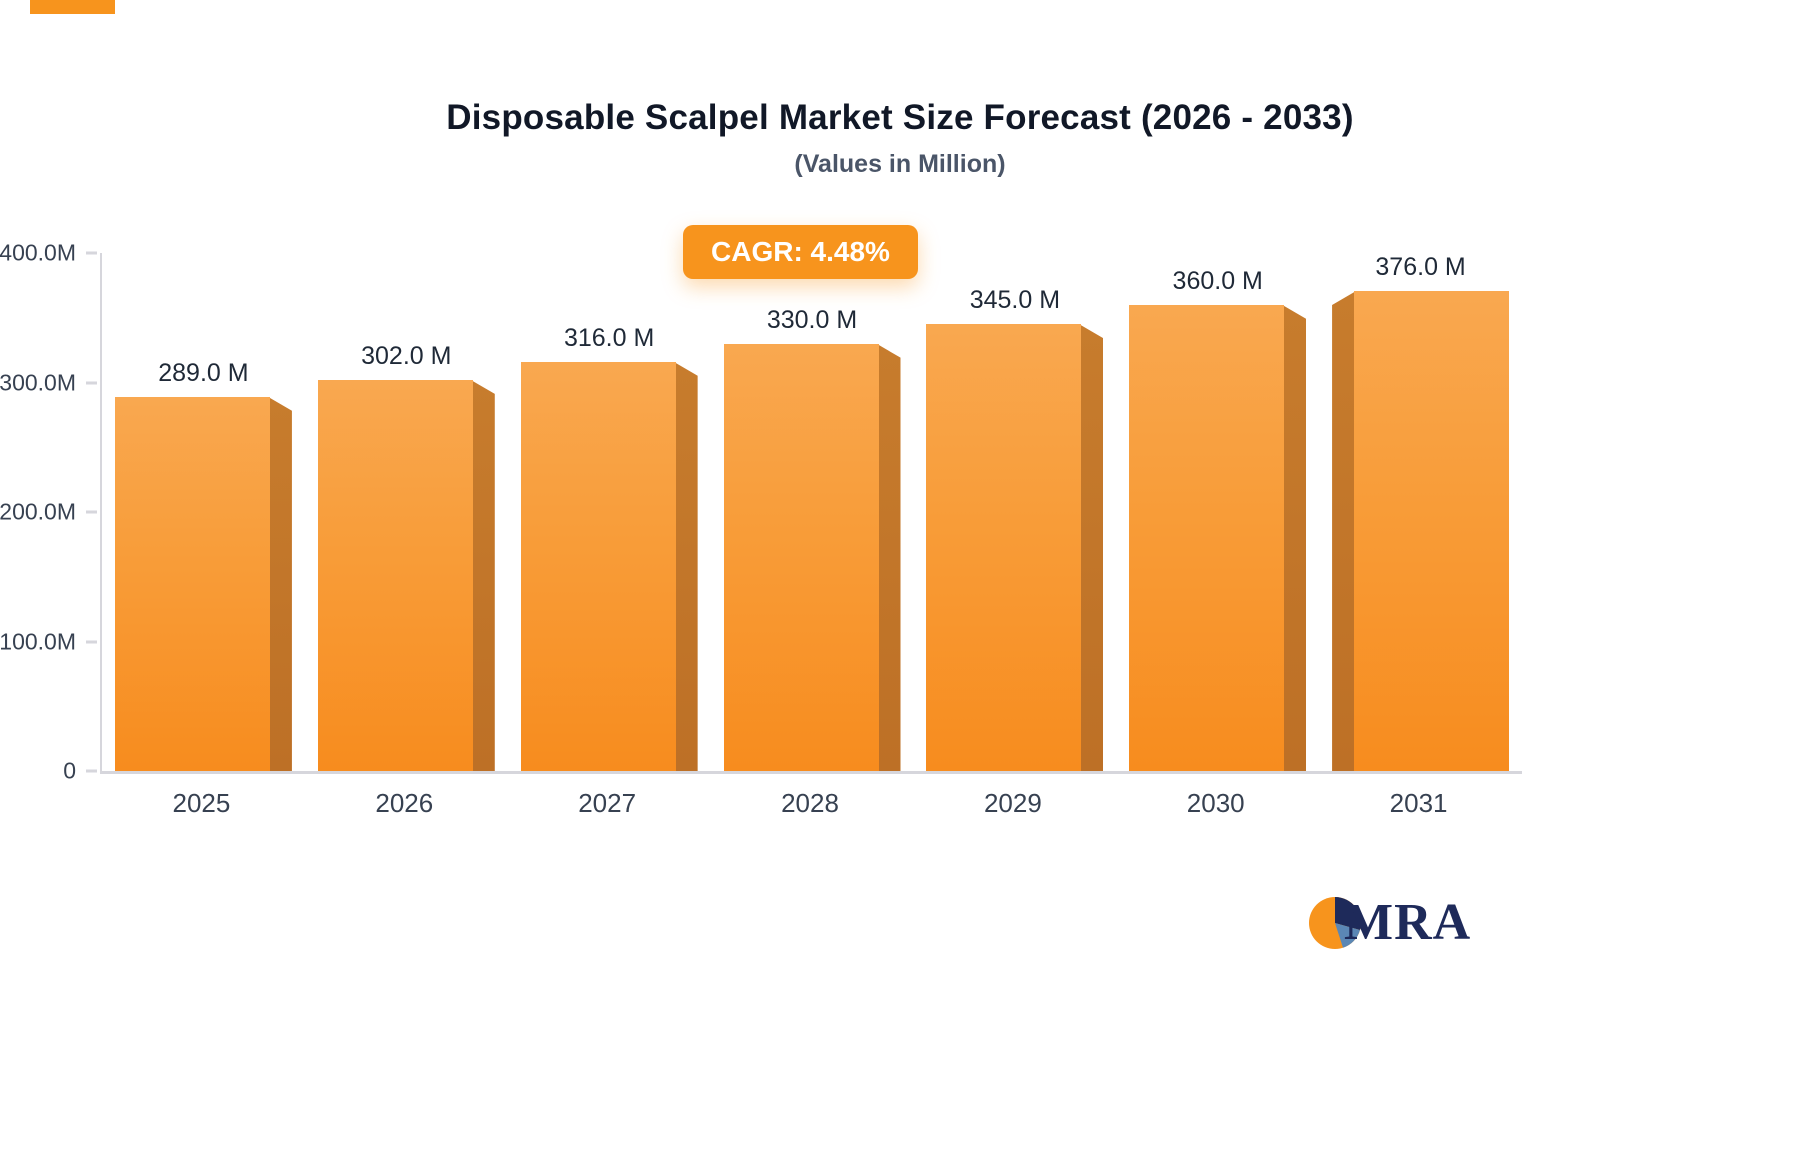  Describe the element at coordinates (607, 803) in the screenshot. I see `x-axis-label: 2027` at that location.